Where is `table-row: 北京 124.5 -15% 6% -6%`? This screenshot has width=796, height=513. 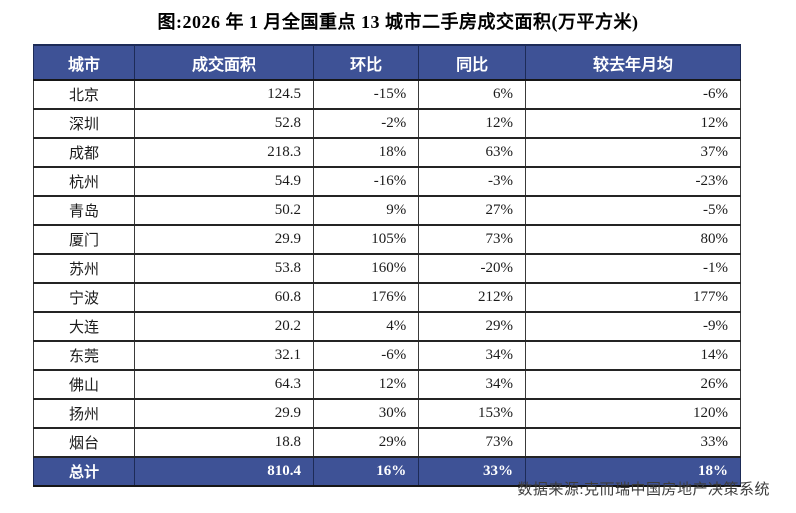 table-row: 北京 124.5 -15% 6% -6% is located at coordinates (386, 94).